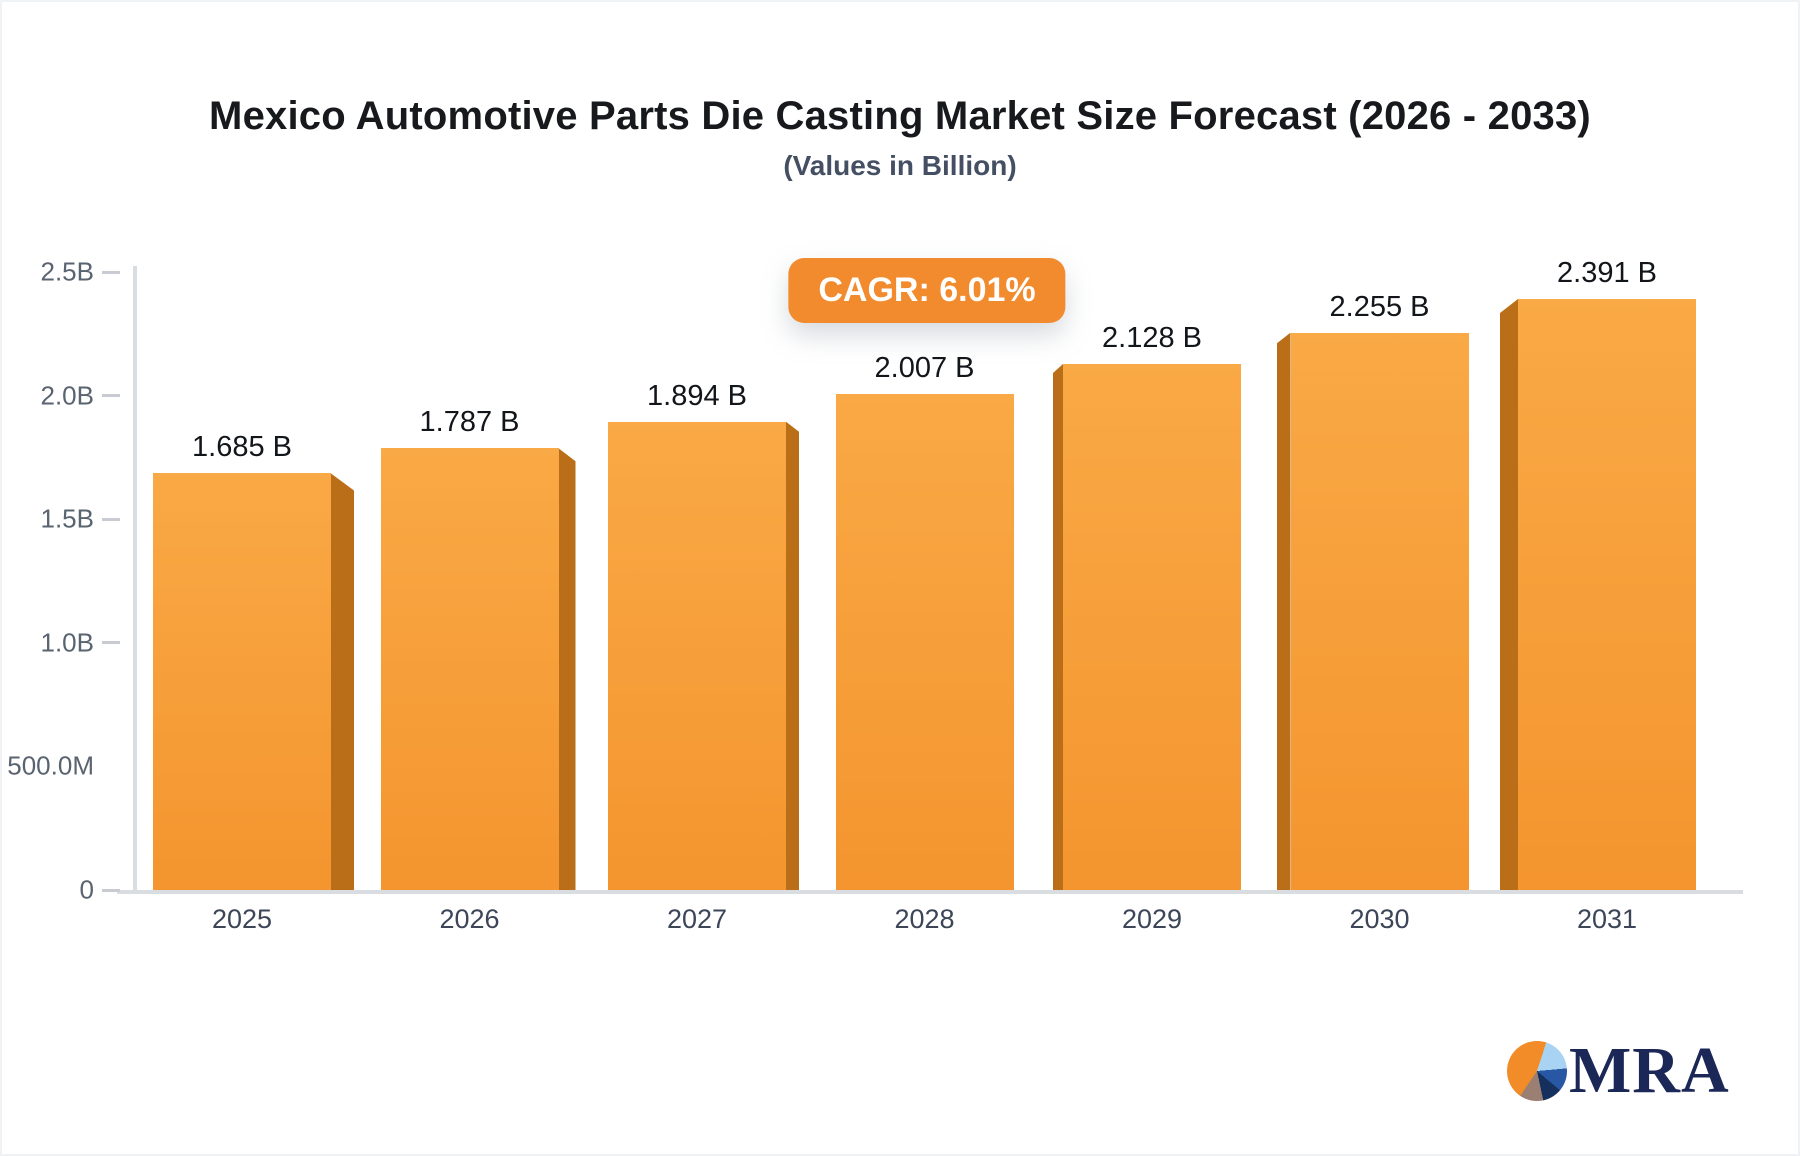 The height and width of the screenshot is (1156, 1800). Describe the element at coordinates (67, 395) in the screenshot. I see `y-axis-label: 2.0B` at that location.